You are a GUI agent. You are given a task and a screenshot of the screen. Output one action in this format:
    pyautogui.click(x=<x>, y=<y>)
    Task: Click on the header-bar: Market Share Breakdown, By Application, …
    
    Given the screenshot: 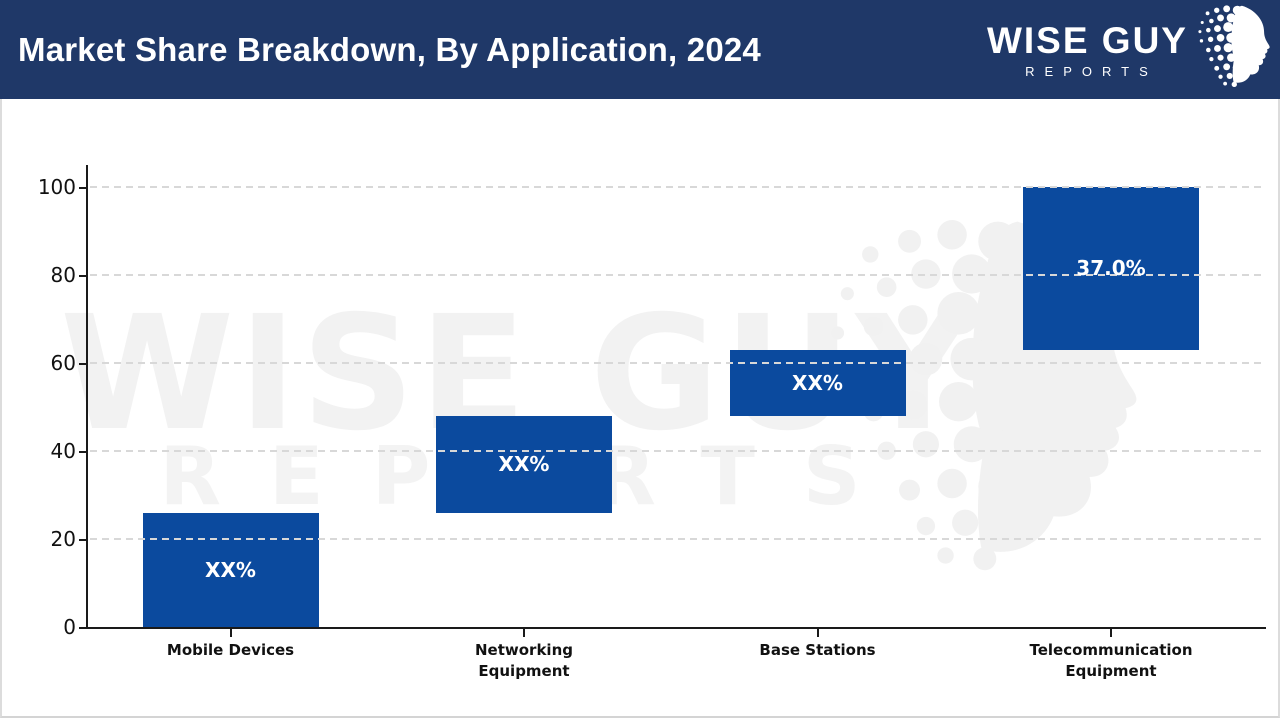 What is the action you would take?
    pyautogui.click(x=640, y=49)
    